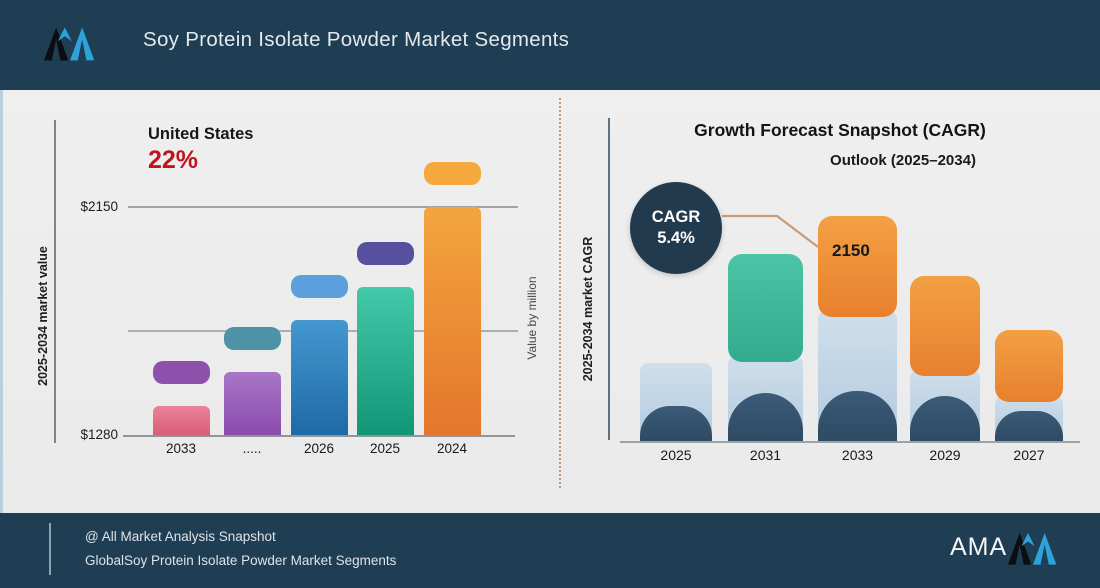 The width and height of the screenshot is (1100, 588). I want to click on bar-cap-2033, so click(181, 372).